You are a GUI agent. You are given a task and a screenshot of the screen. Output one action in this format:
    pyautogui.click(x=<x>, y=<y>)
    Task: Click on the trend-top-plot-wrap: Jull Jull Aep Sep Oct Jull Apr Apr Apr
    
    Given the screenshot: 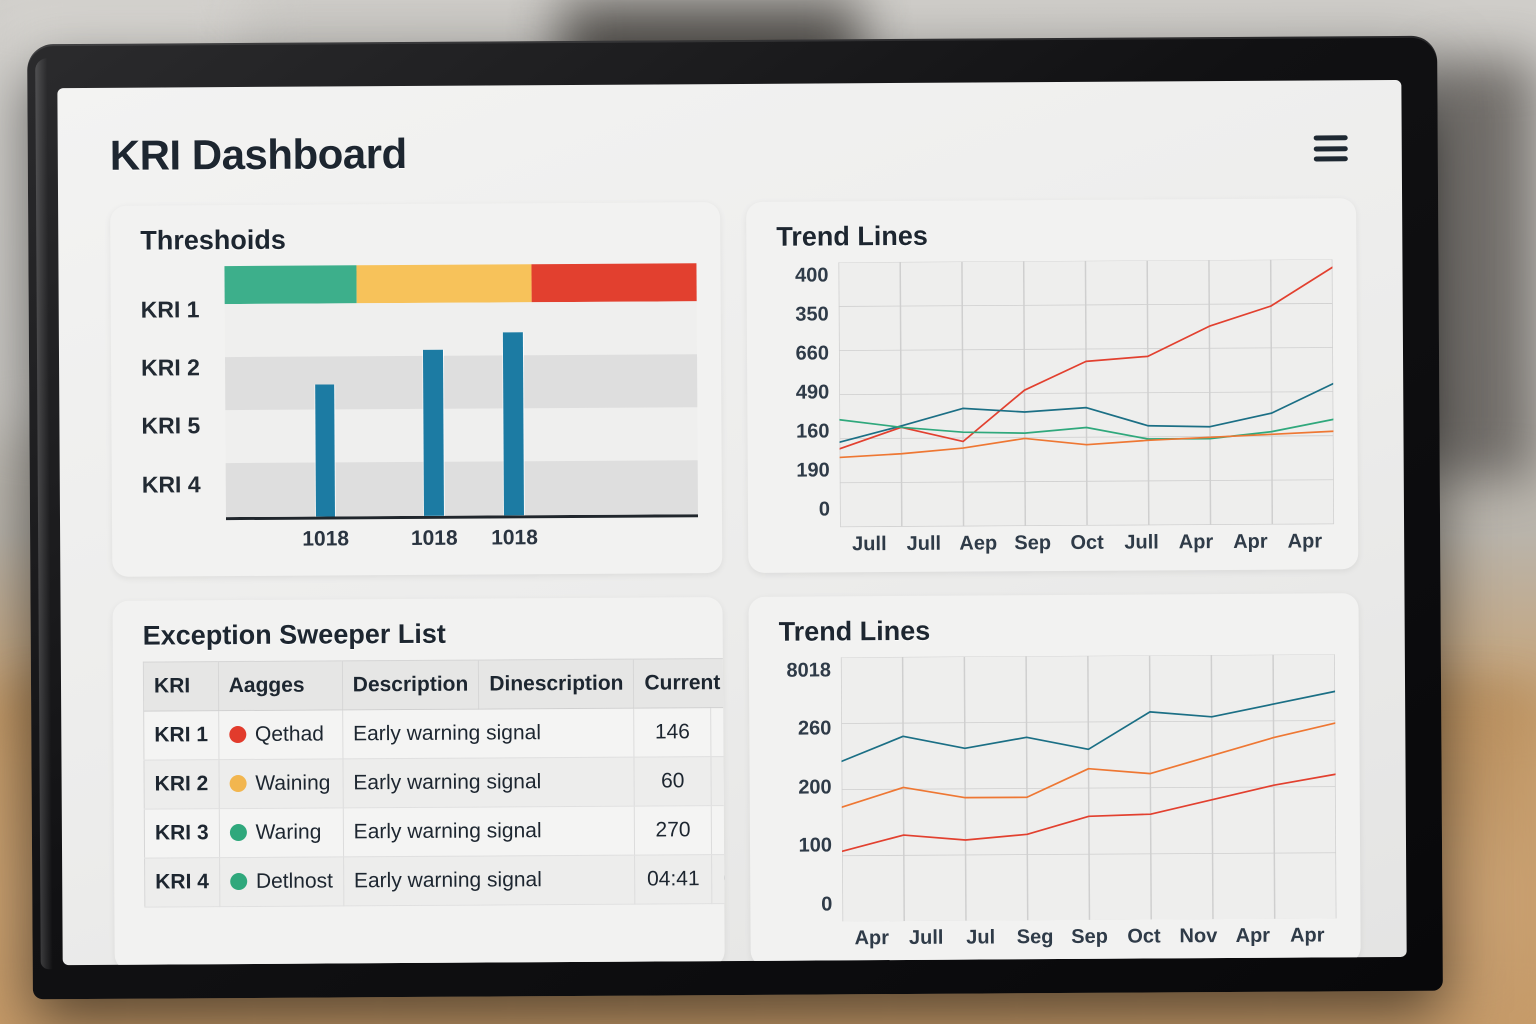 What is the action you would take?
    pyautogui.click(x=1086, y=407)
    